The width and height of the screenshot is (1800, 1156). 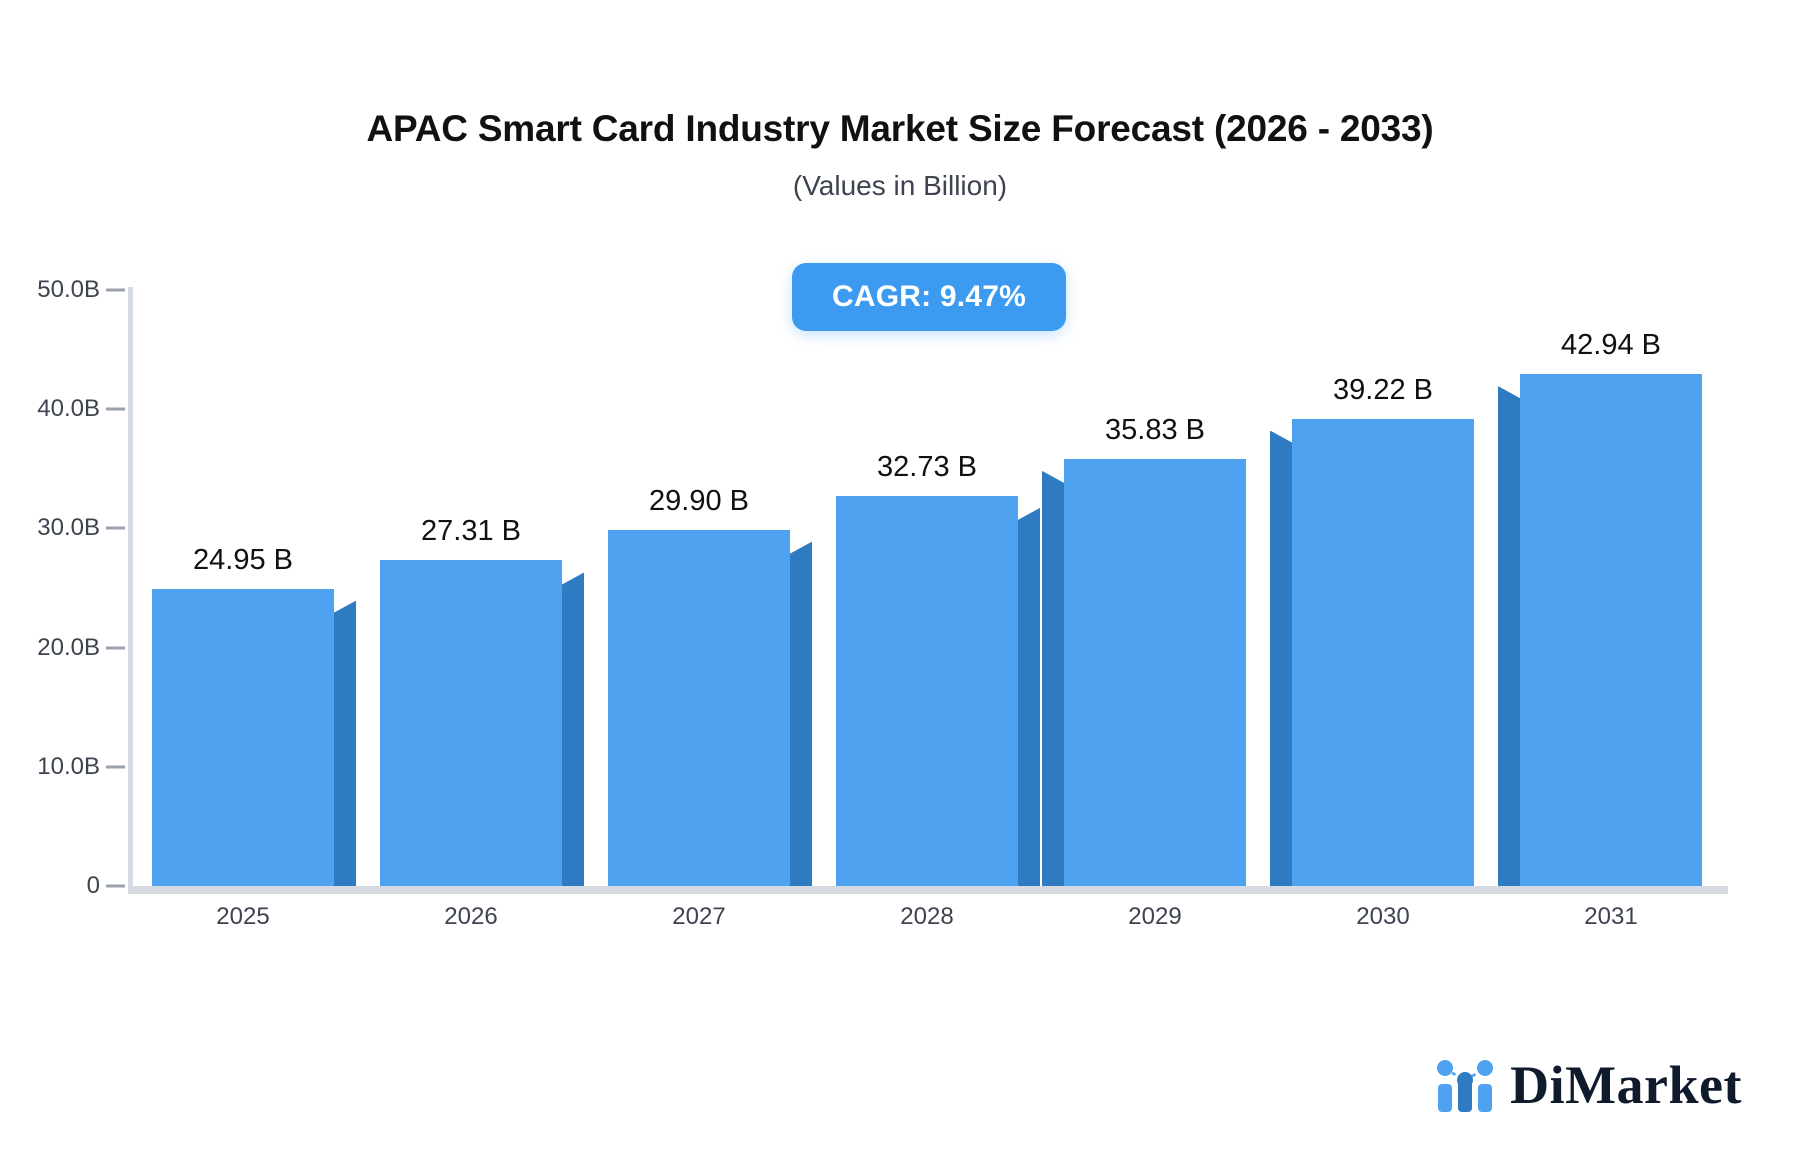 What do you see at coordinates (68, 528) in the screenshot?
I see `y-axis-tick-label: 30.0B` at bounding box center [68, 528].